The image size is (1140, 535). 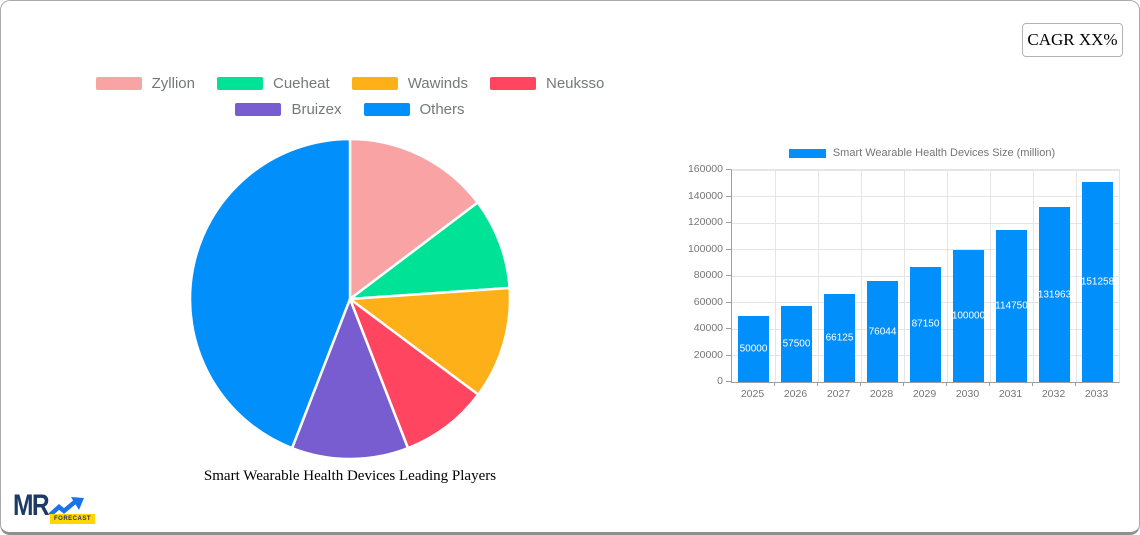 I want to click on y-tick-label: 0, so click(x=720, y=381).